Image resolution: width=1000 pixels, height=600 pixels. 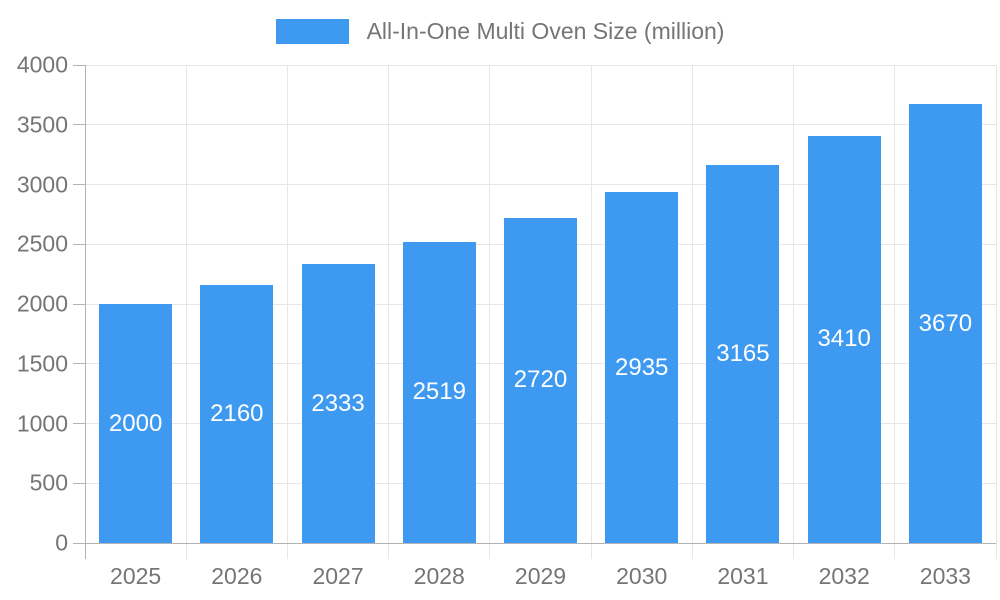 I want to click on bar-2030: 2935, so click(x=642, y=367).